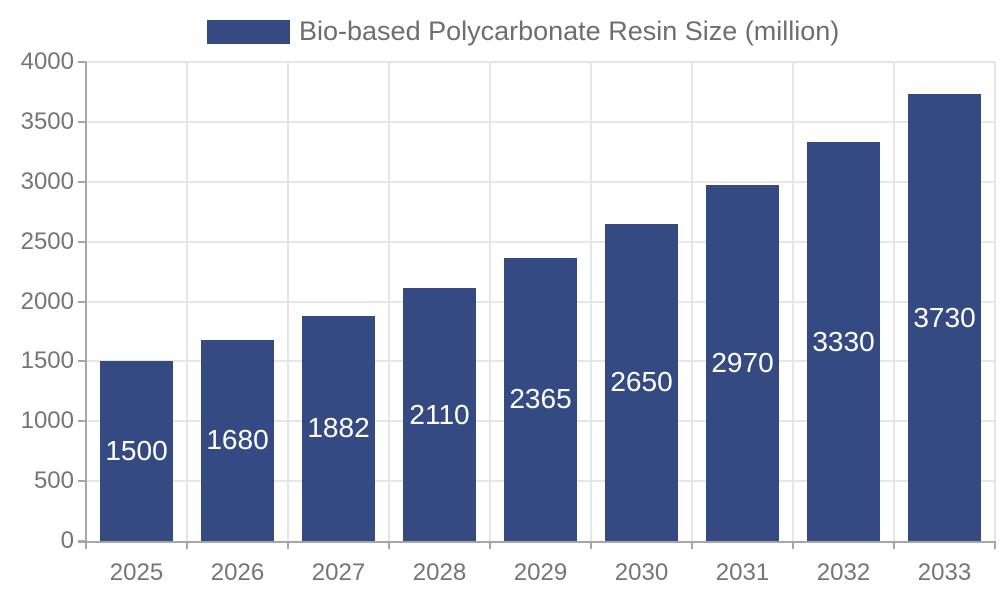  I want to click on y-axis-label: 0, so click(67, 540).